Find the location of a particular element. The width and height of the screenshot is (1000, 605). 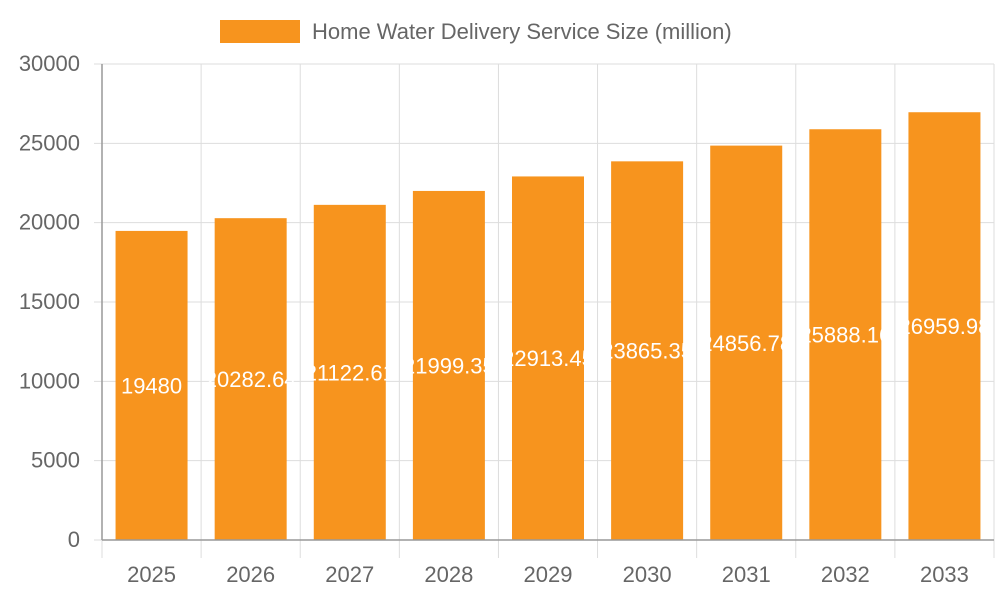

data-label: 25888.16 is located at coordinates (845, 335).